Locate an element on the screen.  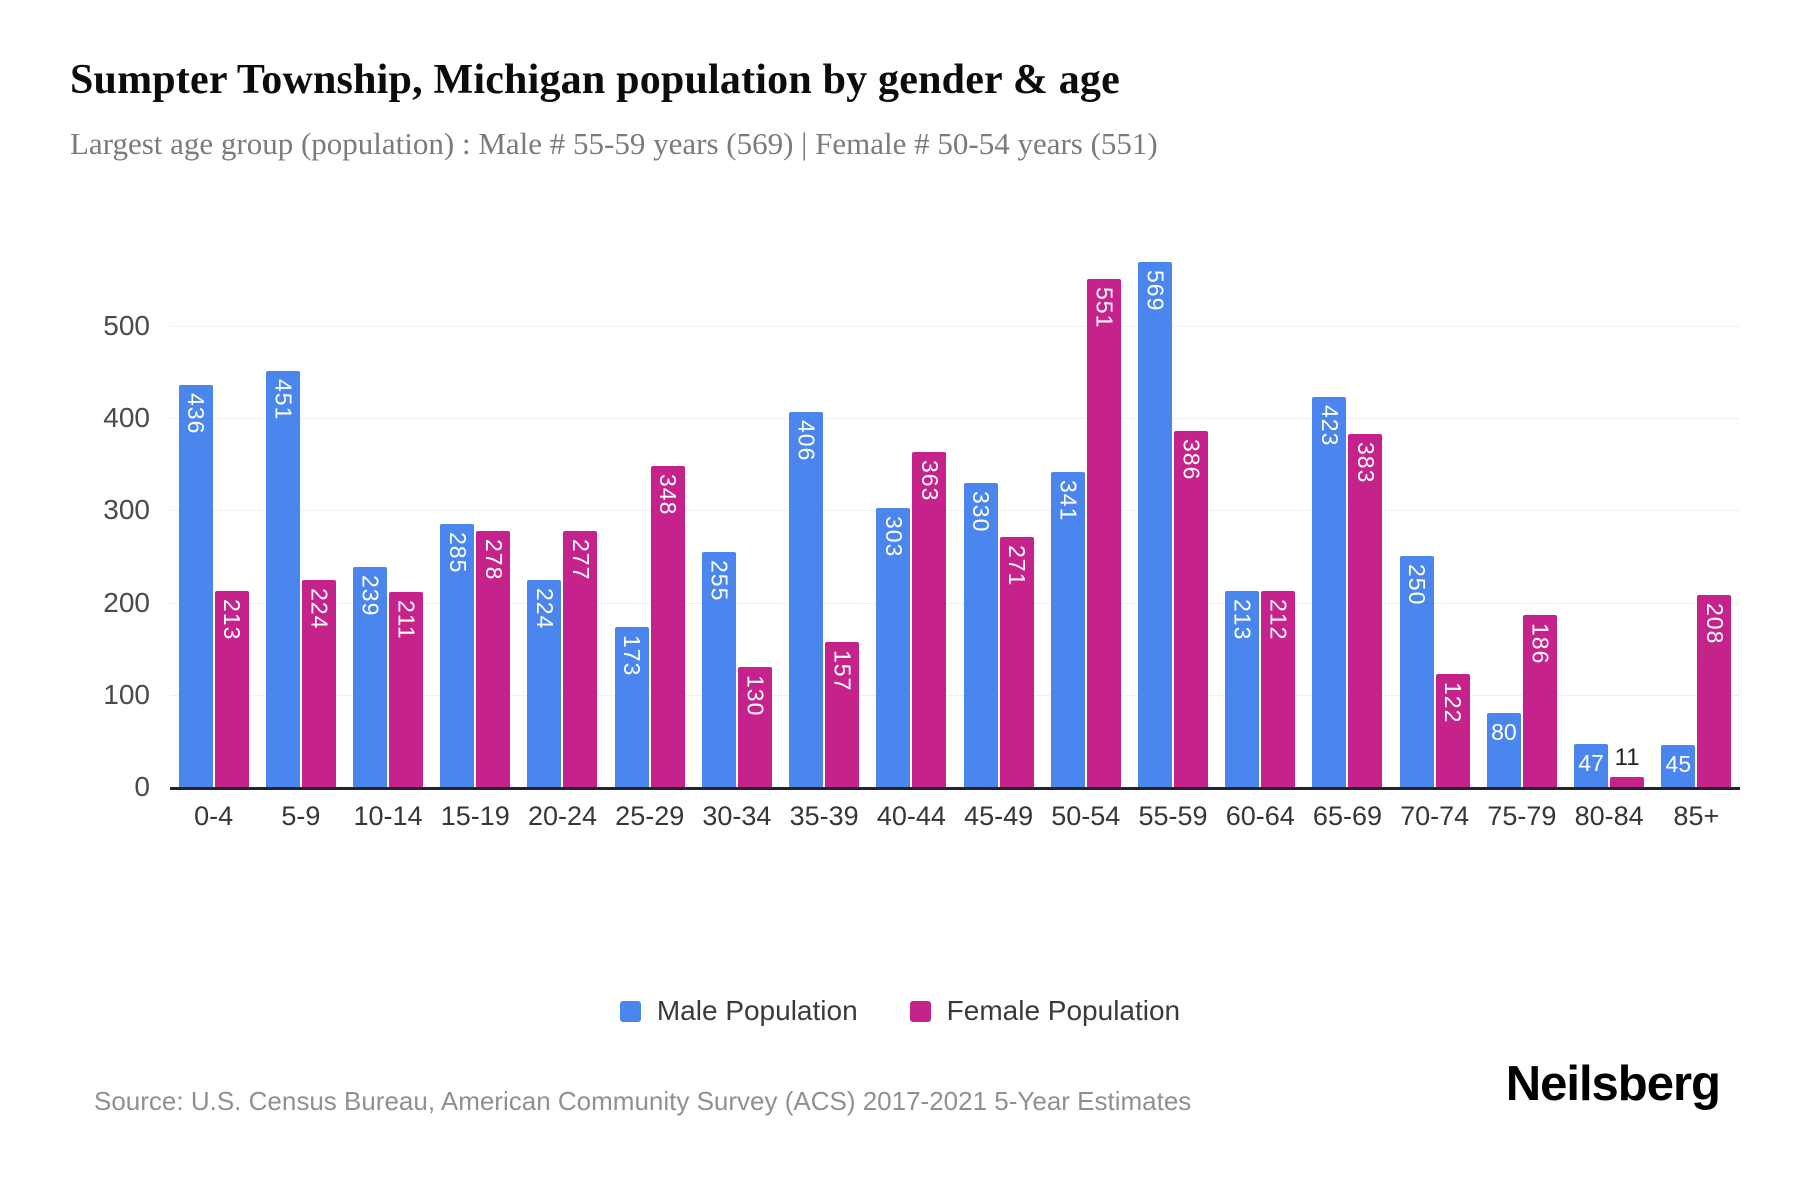
x-axis-label-10-14: 10-14 is located at coordinates (388, 816).